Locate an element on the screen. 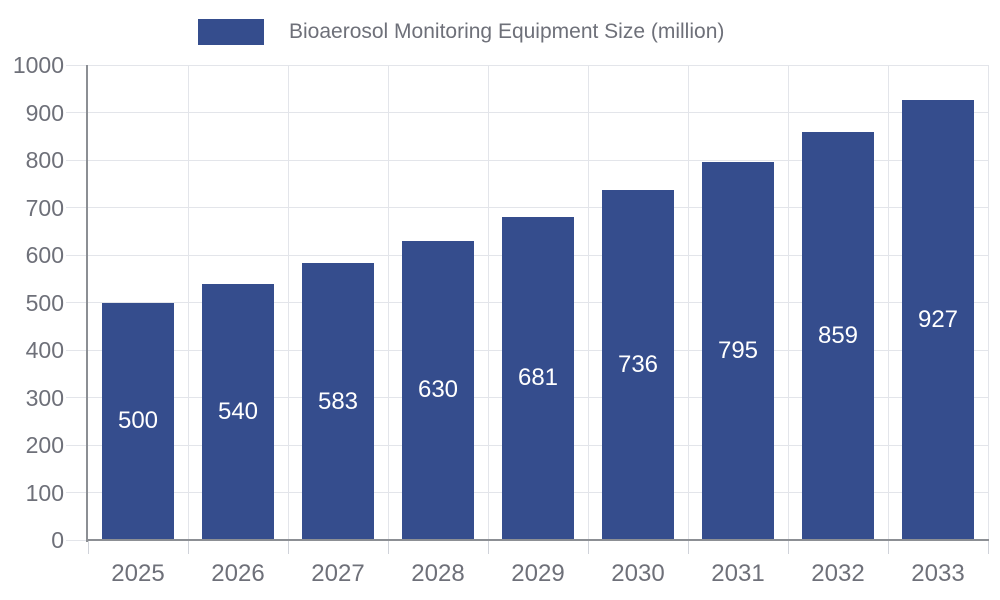  bar-value-label: 500 is located at coordinates (138, 421).